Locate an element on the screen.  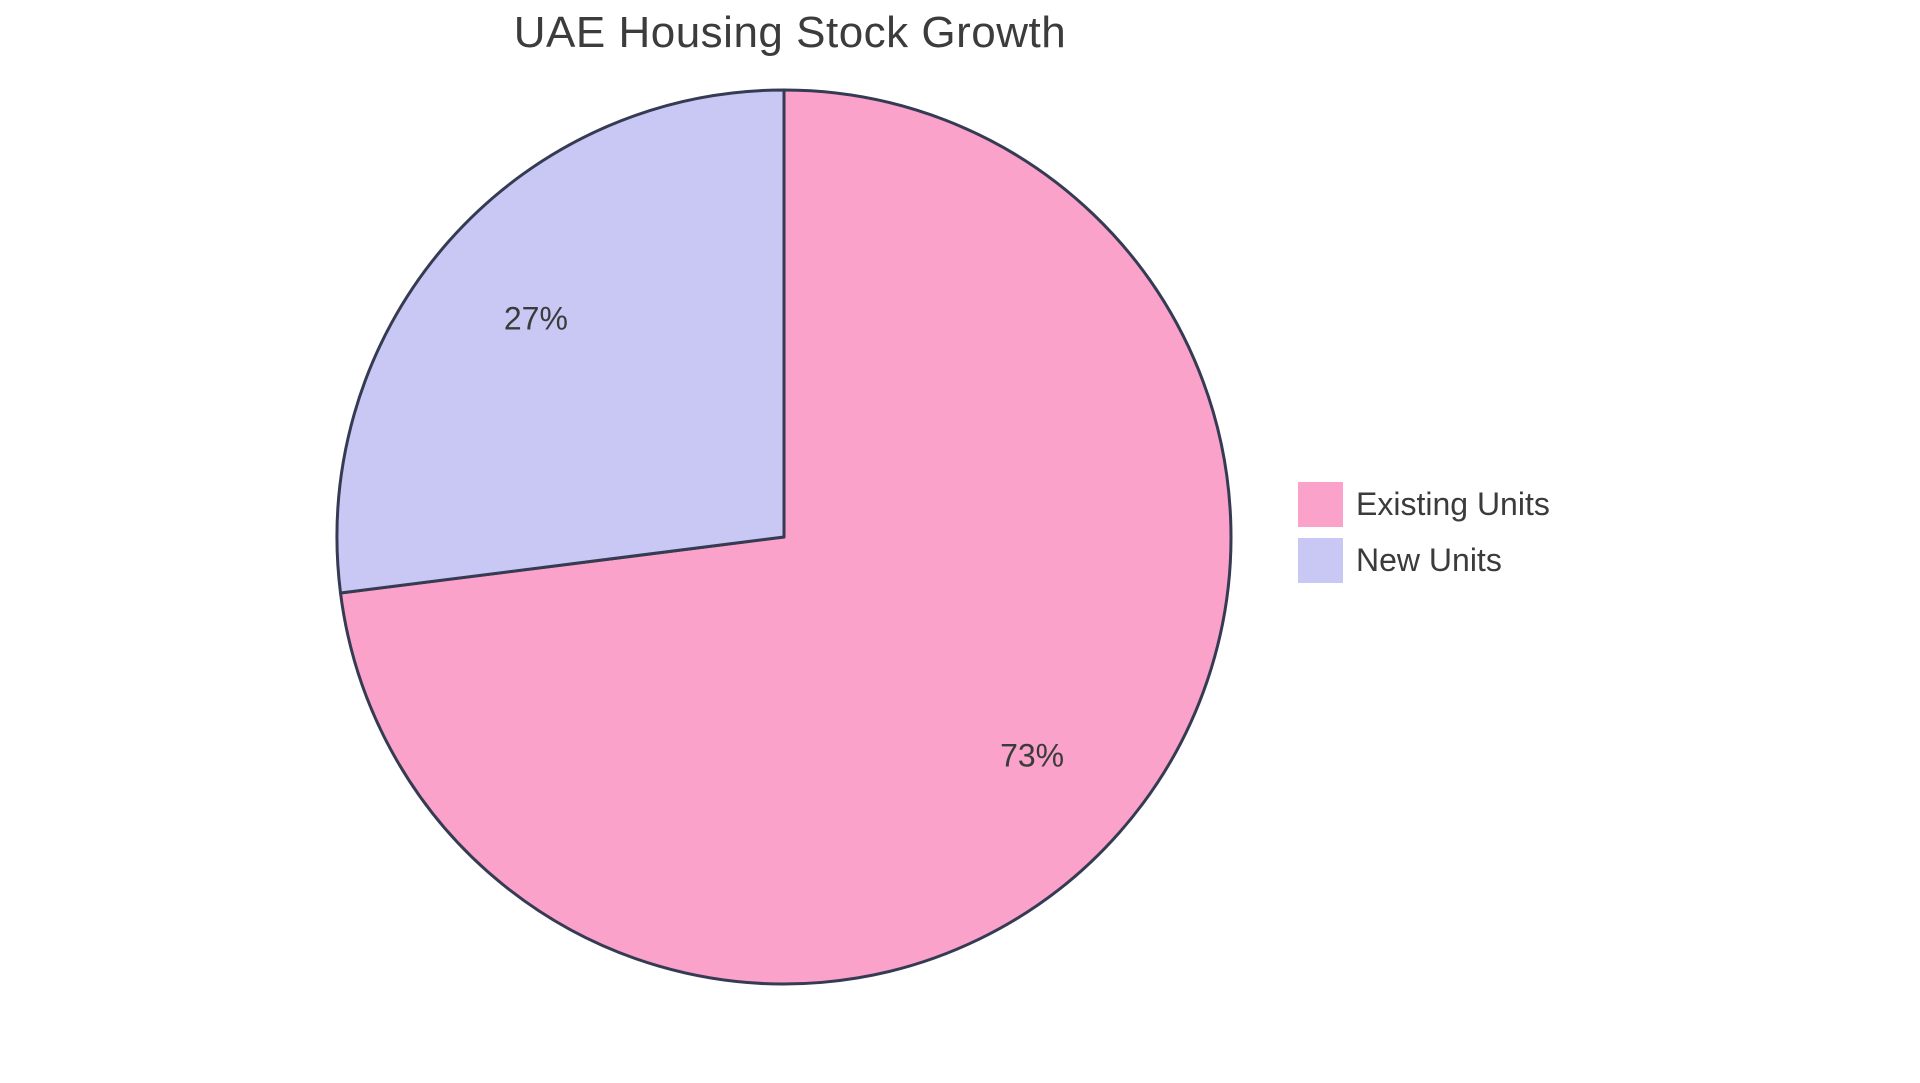
legend-item-new-units: New Units is located at coordinates (1424, 560).